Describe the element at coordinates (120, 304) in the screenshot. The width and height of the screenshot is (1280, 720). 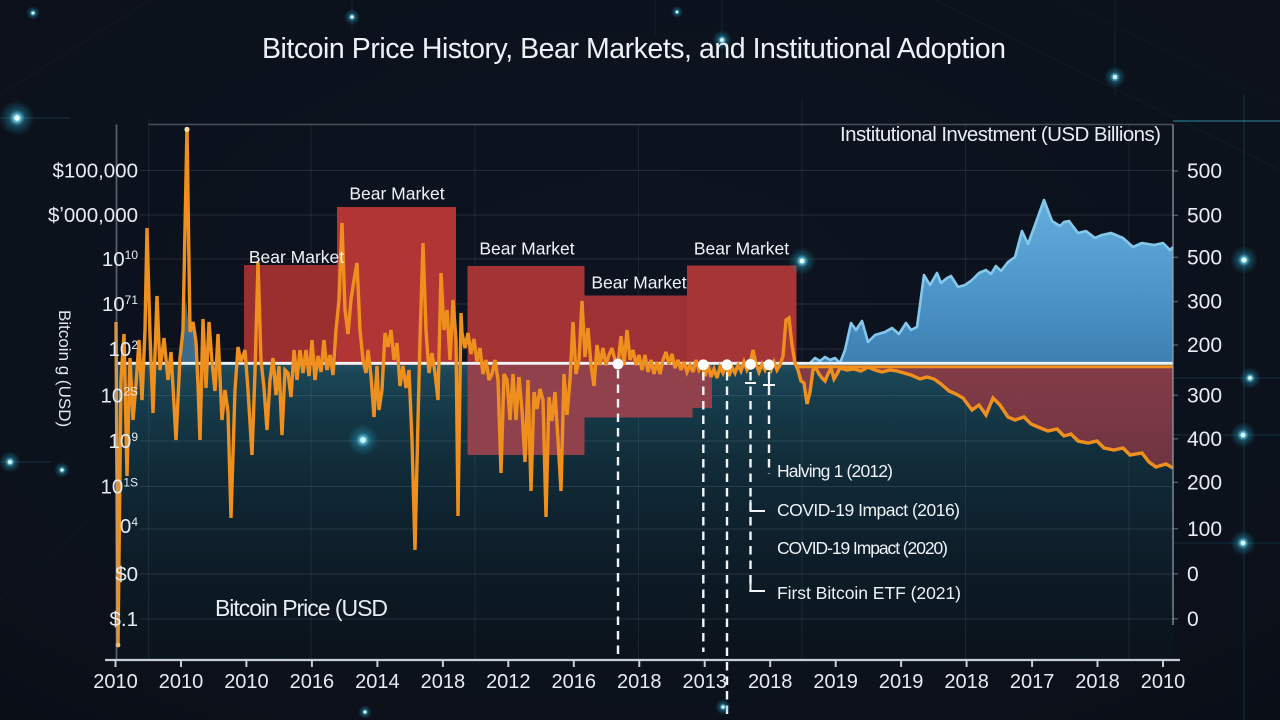
I see `svg-text: 1071` at that location.